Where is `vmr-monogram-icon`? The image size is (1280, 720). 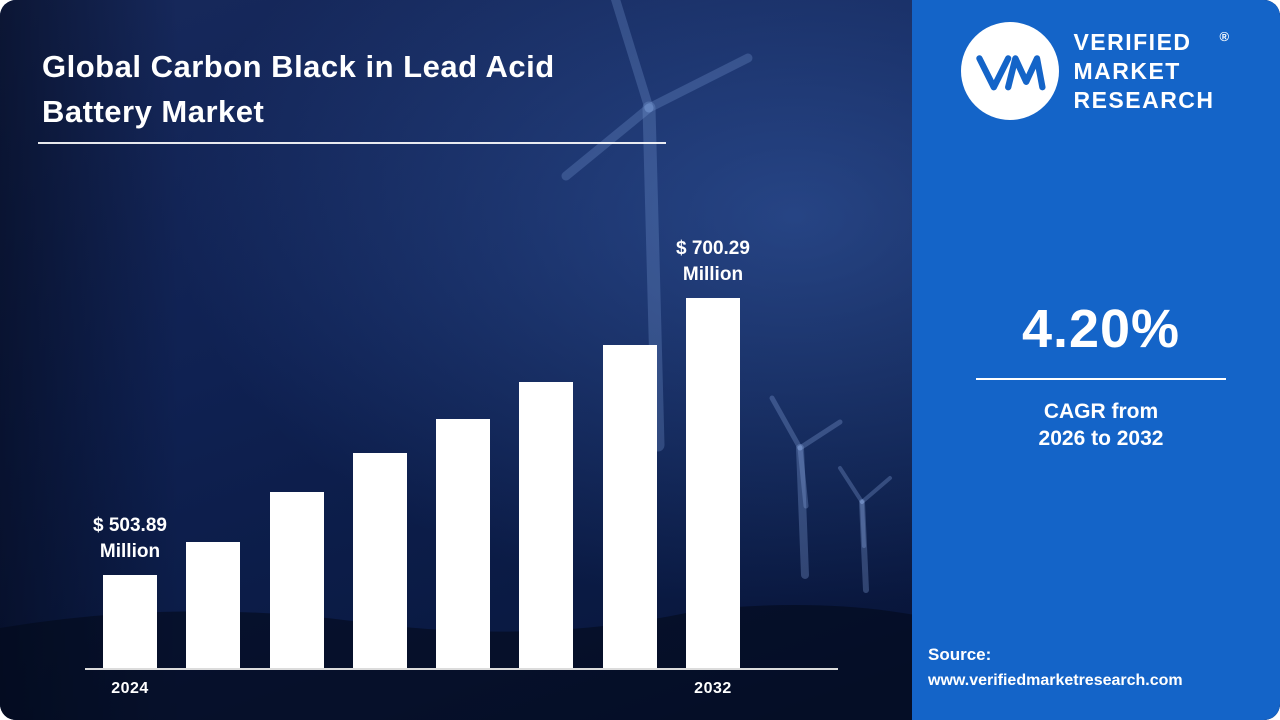
vmr-monogram-icon is located at coordinates (1011, 73).